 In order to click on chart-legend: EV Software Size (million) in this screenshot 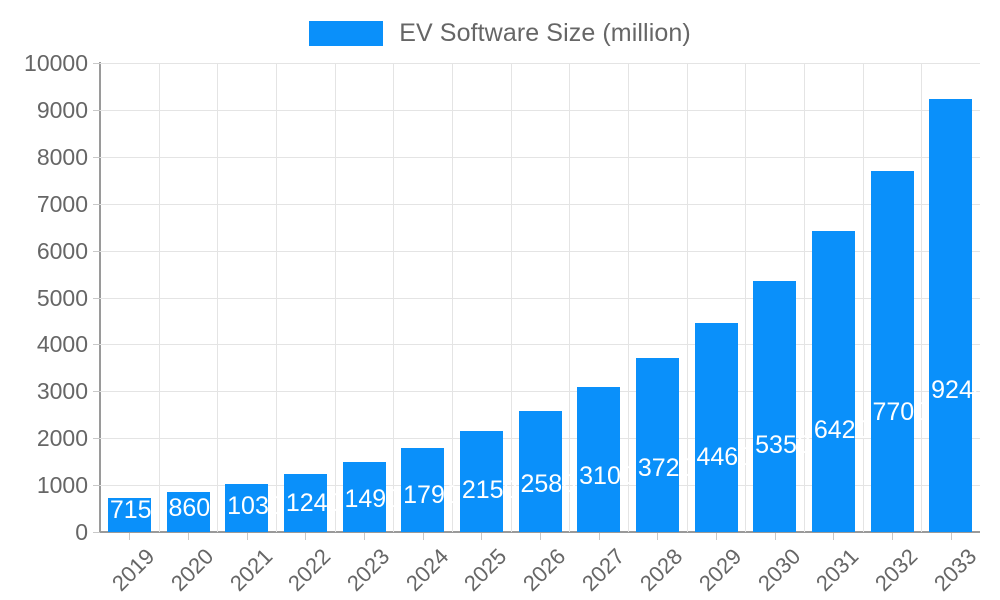, I will do `click(500, 33)`.